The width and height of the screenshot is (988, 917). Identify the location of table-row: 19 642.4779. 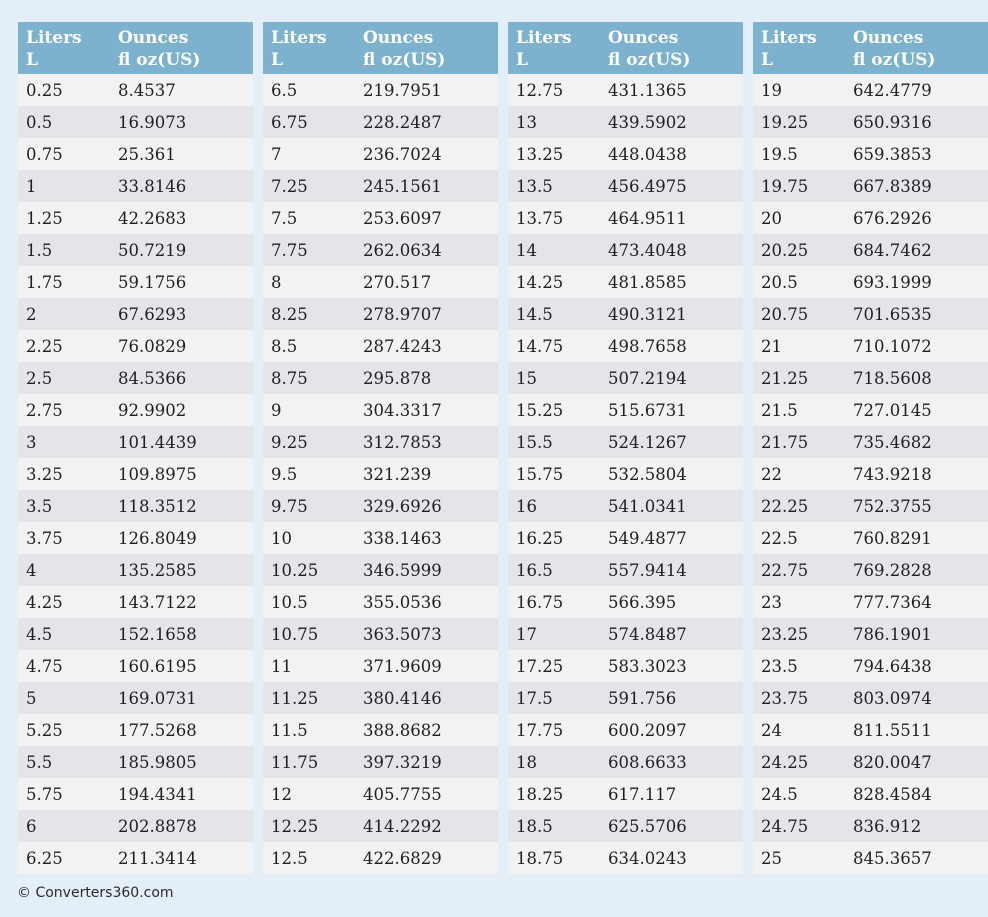
(870, 90).